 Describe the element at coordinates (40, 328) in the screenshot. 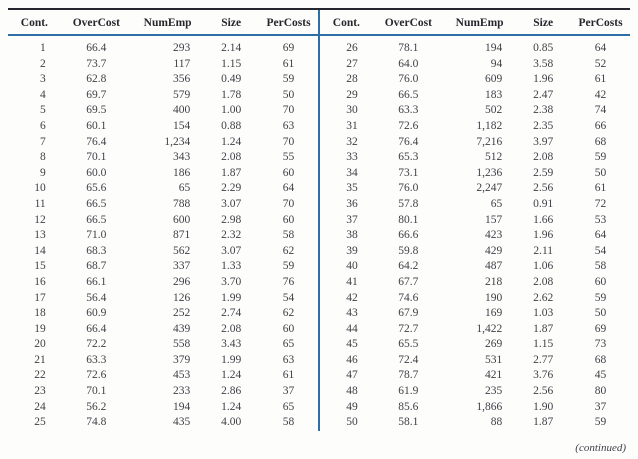

I see `cell-cont: 19` at that location.